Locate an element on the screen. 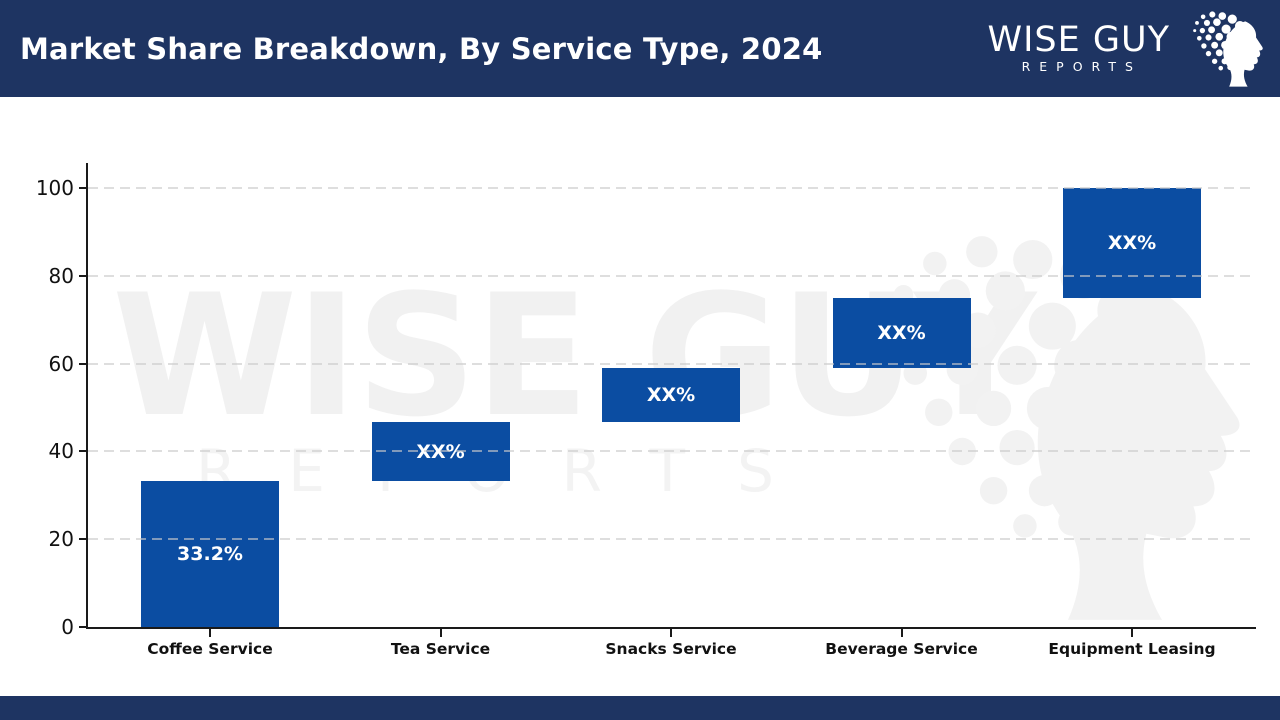 The height and width of the screenshot is (720, 1280). brand-logo: WISE GUY REPORTS is located at coordinates (1126, 49).